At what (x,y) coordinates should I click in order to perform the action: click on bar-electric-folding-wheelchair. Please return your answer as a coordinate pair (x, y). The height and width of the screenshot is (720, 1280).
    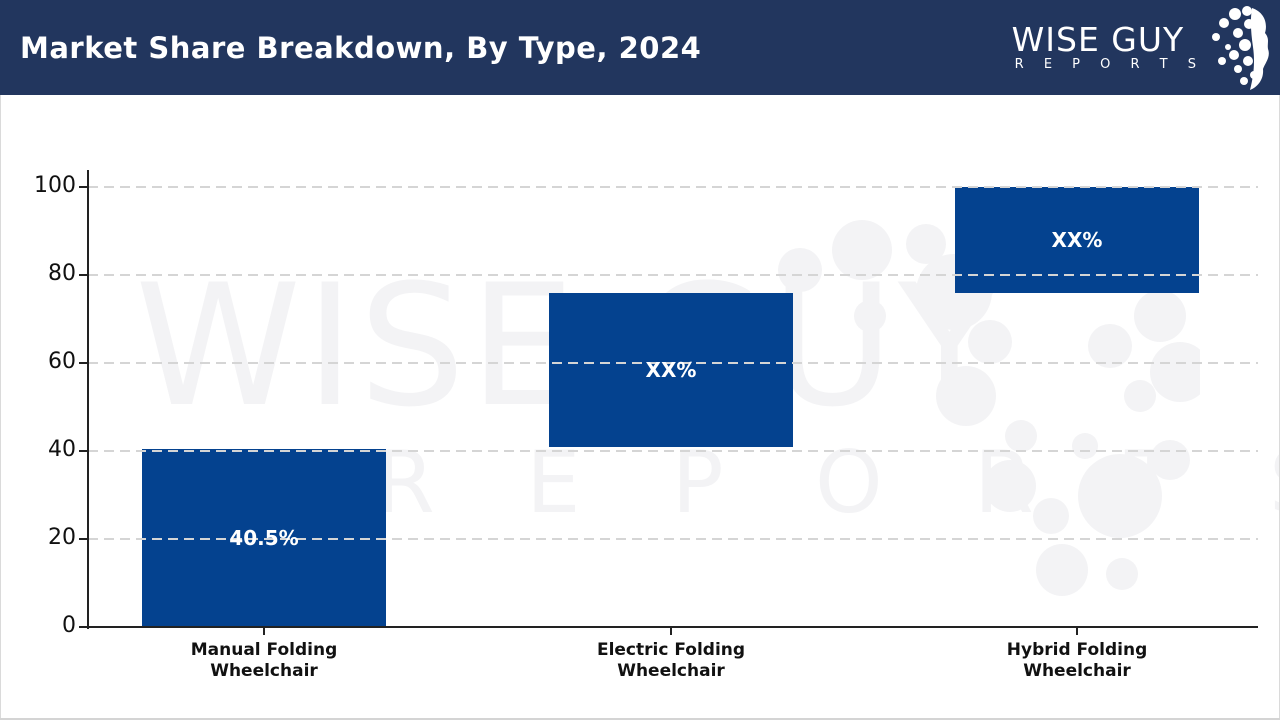
    Looking at the image, I should click on (671, 369).